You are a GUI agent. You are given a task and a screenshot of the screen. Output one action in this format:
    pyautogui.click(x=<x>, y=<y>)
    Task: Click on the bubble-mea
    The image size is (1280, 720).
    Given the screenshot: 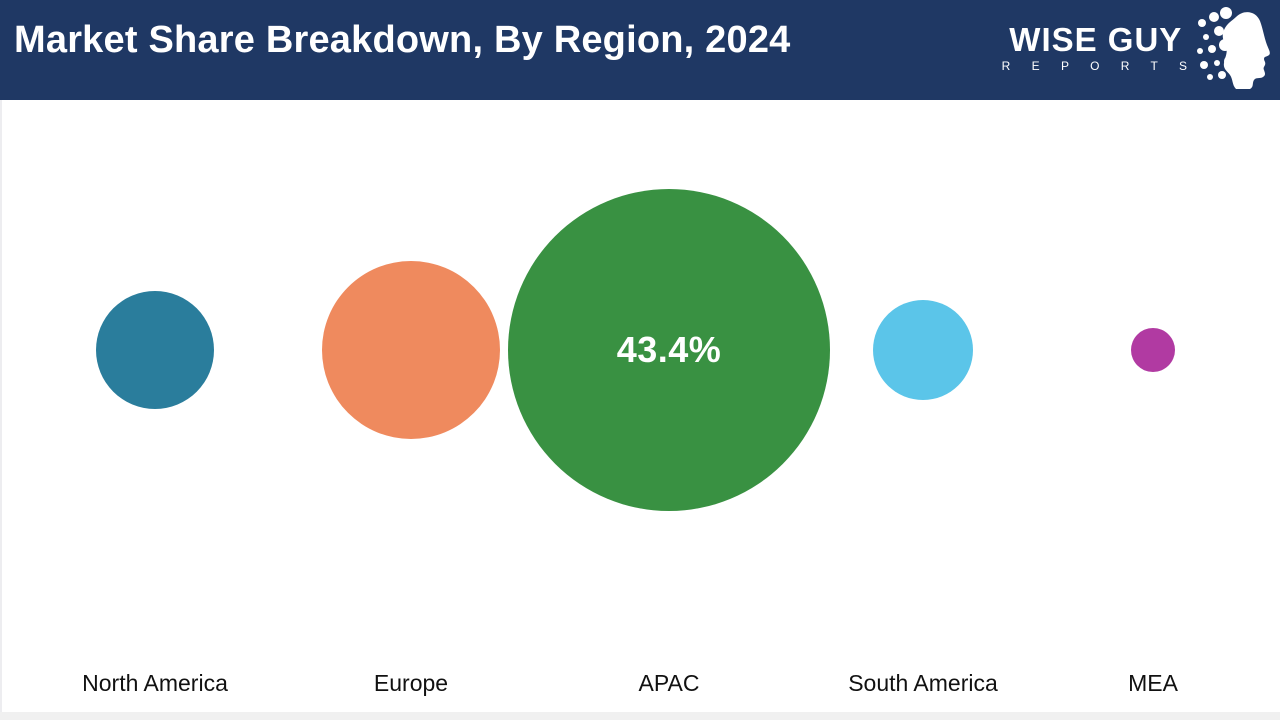 What is the action you would take?
    pyautogui.click(x=1153, y=350)
    